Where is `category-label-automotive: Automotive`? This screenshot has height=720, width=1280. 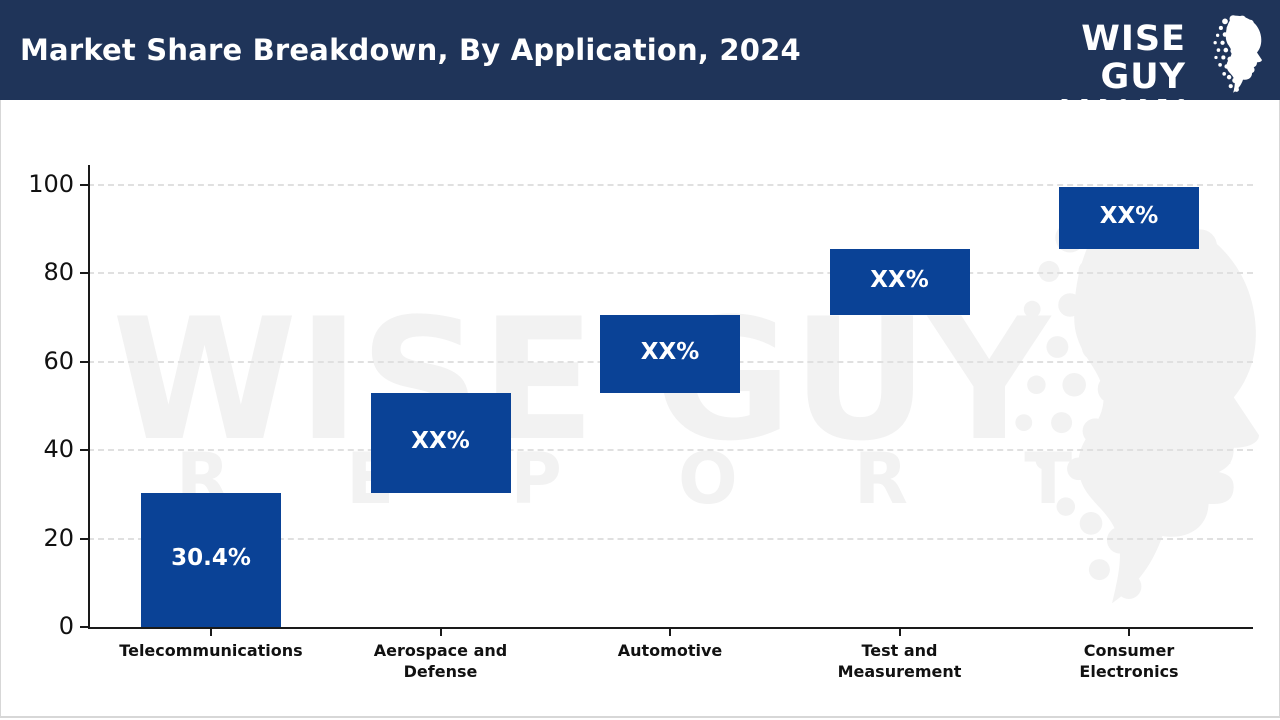 category-label-automotive: Automotive is located at coordinates (670, 650).